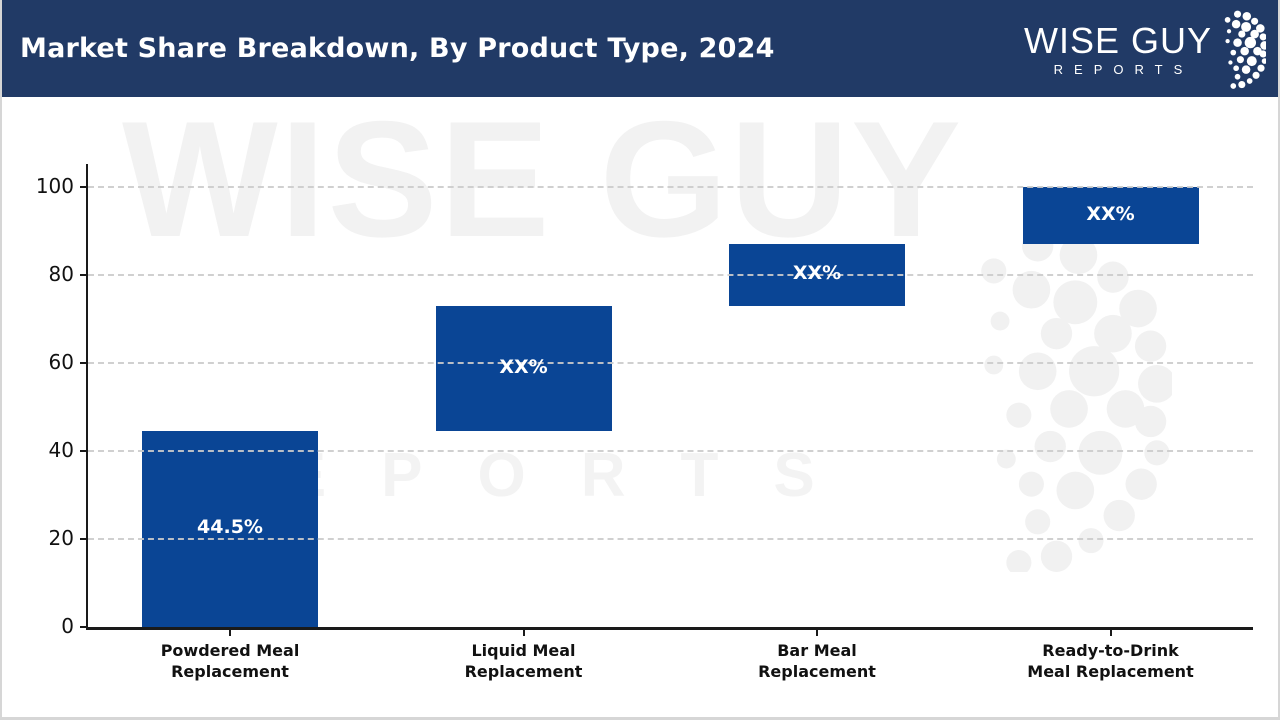 This screenshot has width=1280, height=720. I want to click on y-tick-label-100: 100, so click(54, 186).